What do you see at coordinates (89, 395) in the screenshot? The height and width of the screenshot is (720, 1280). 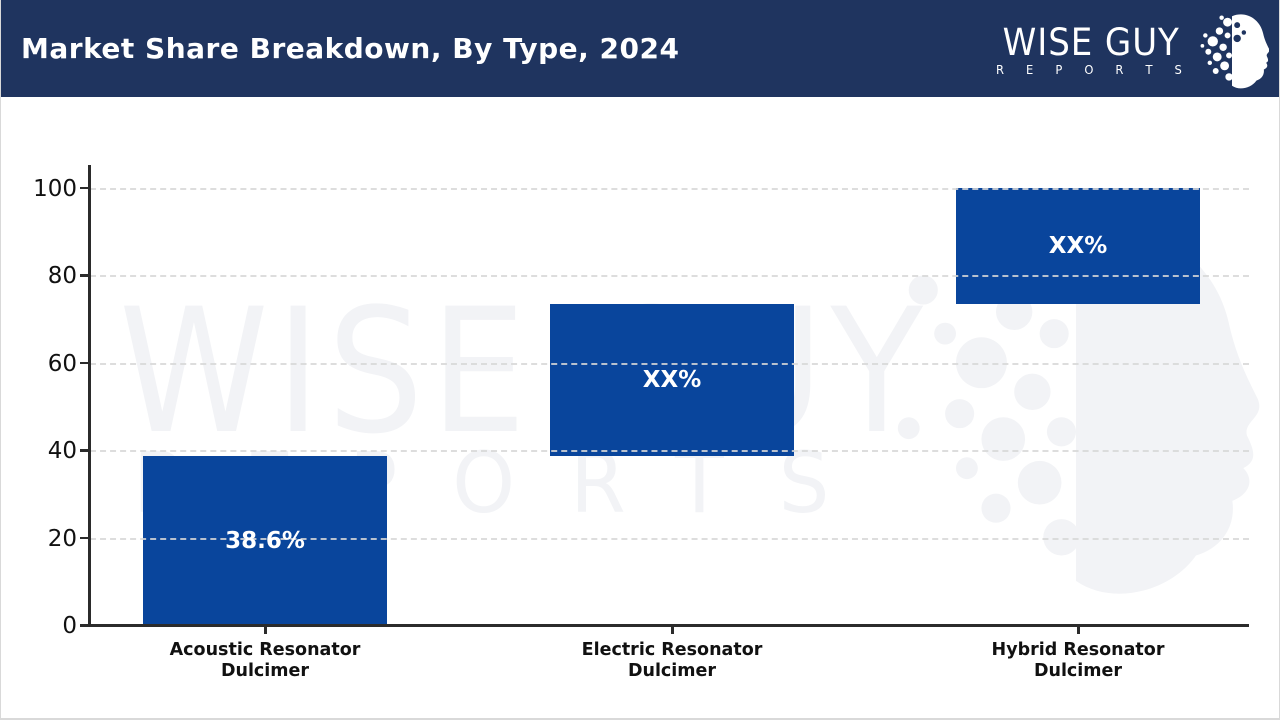 I see `y-axis-spine` at bounding box center [89, 395].